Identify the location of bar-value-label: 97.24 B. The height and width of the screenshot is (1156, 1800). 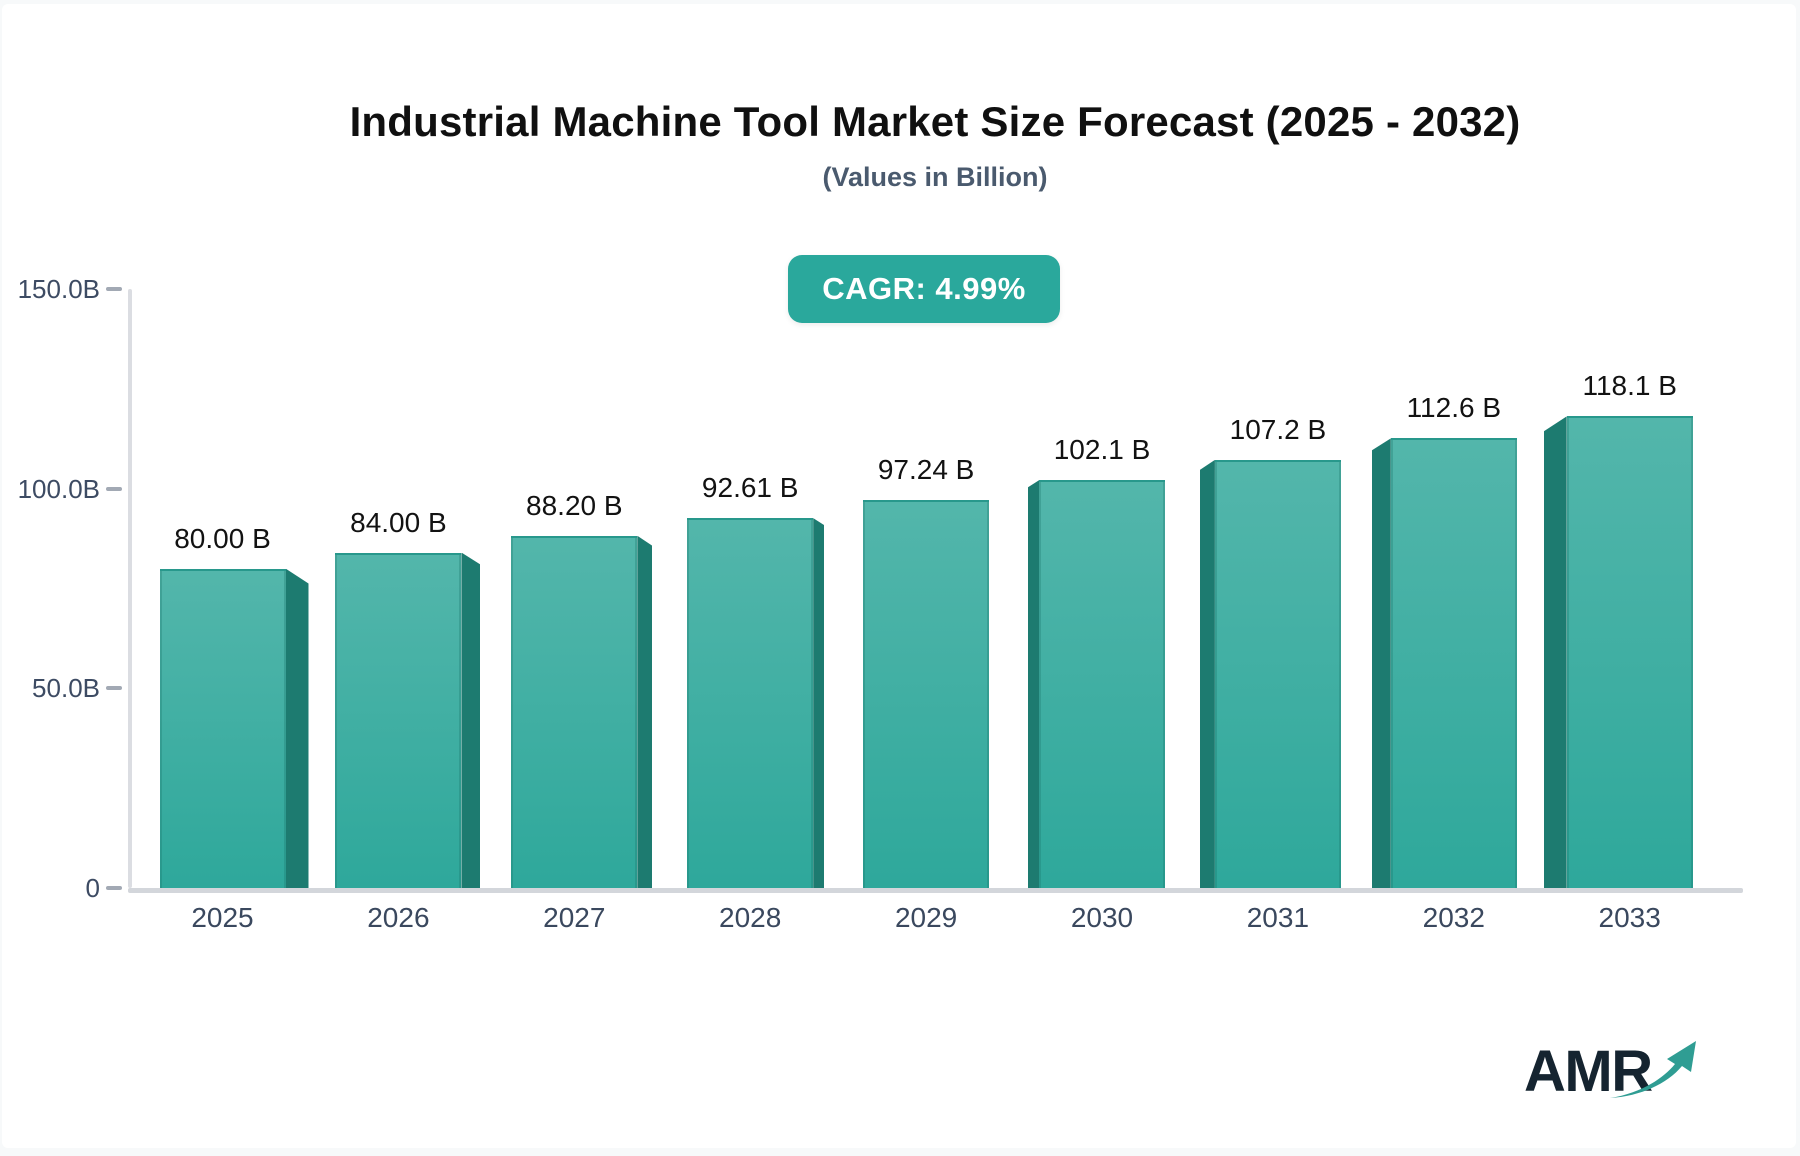
(926, 469).